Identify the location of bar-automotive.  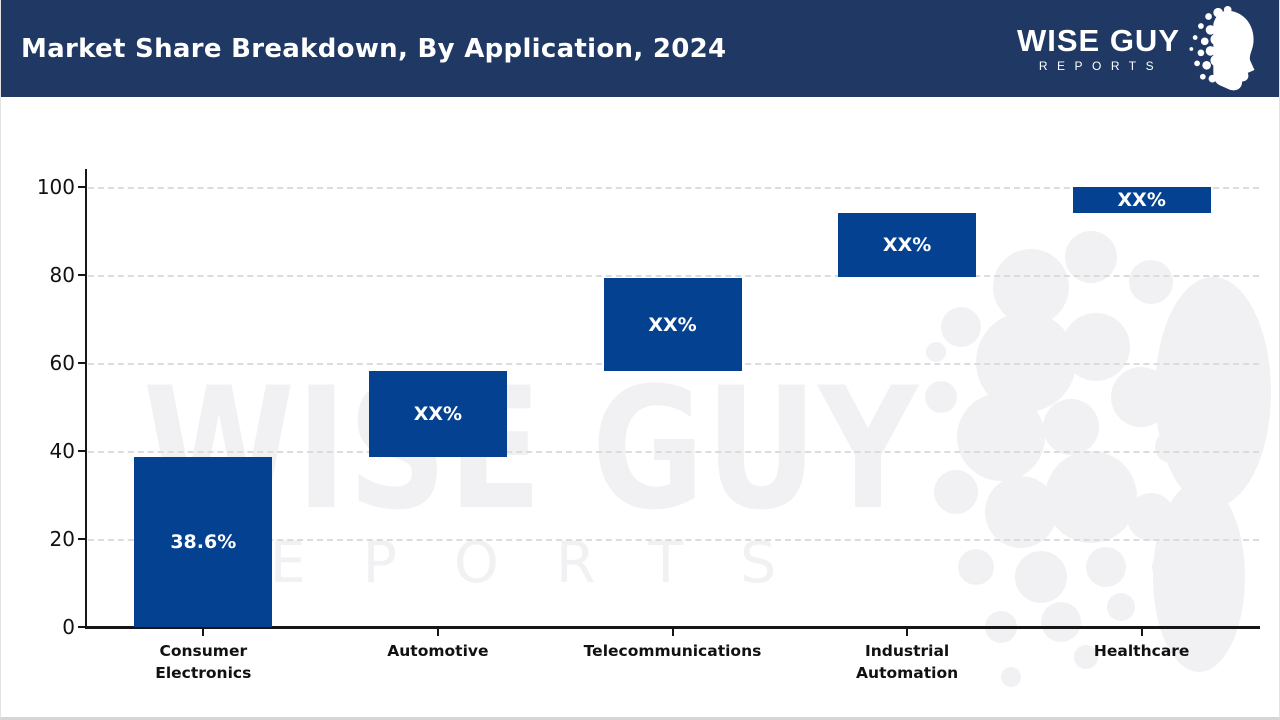
(437, 414).